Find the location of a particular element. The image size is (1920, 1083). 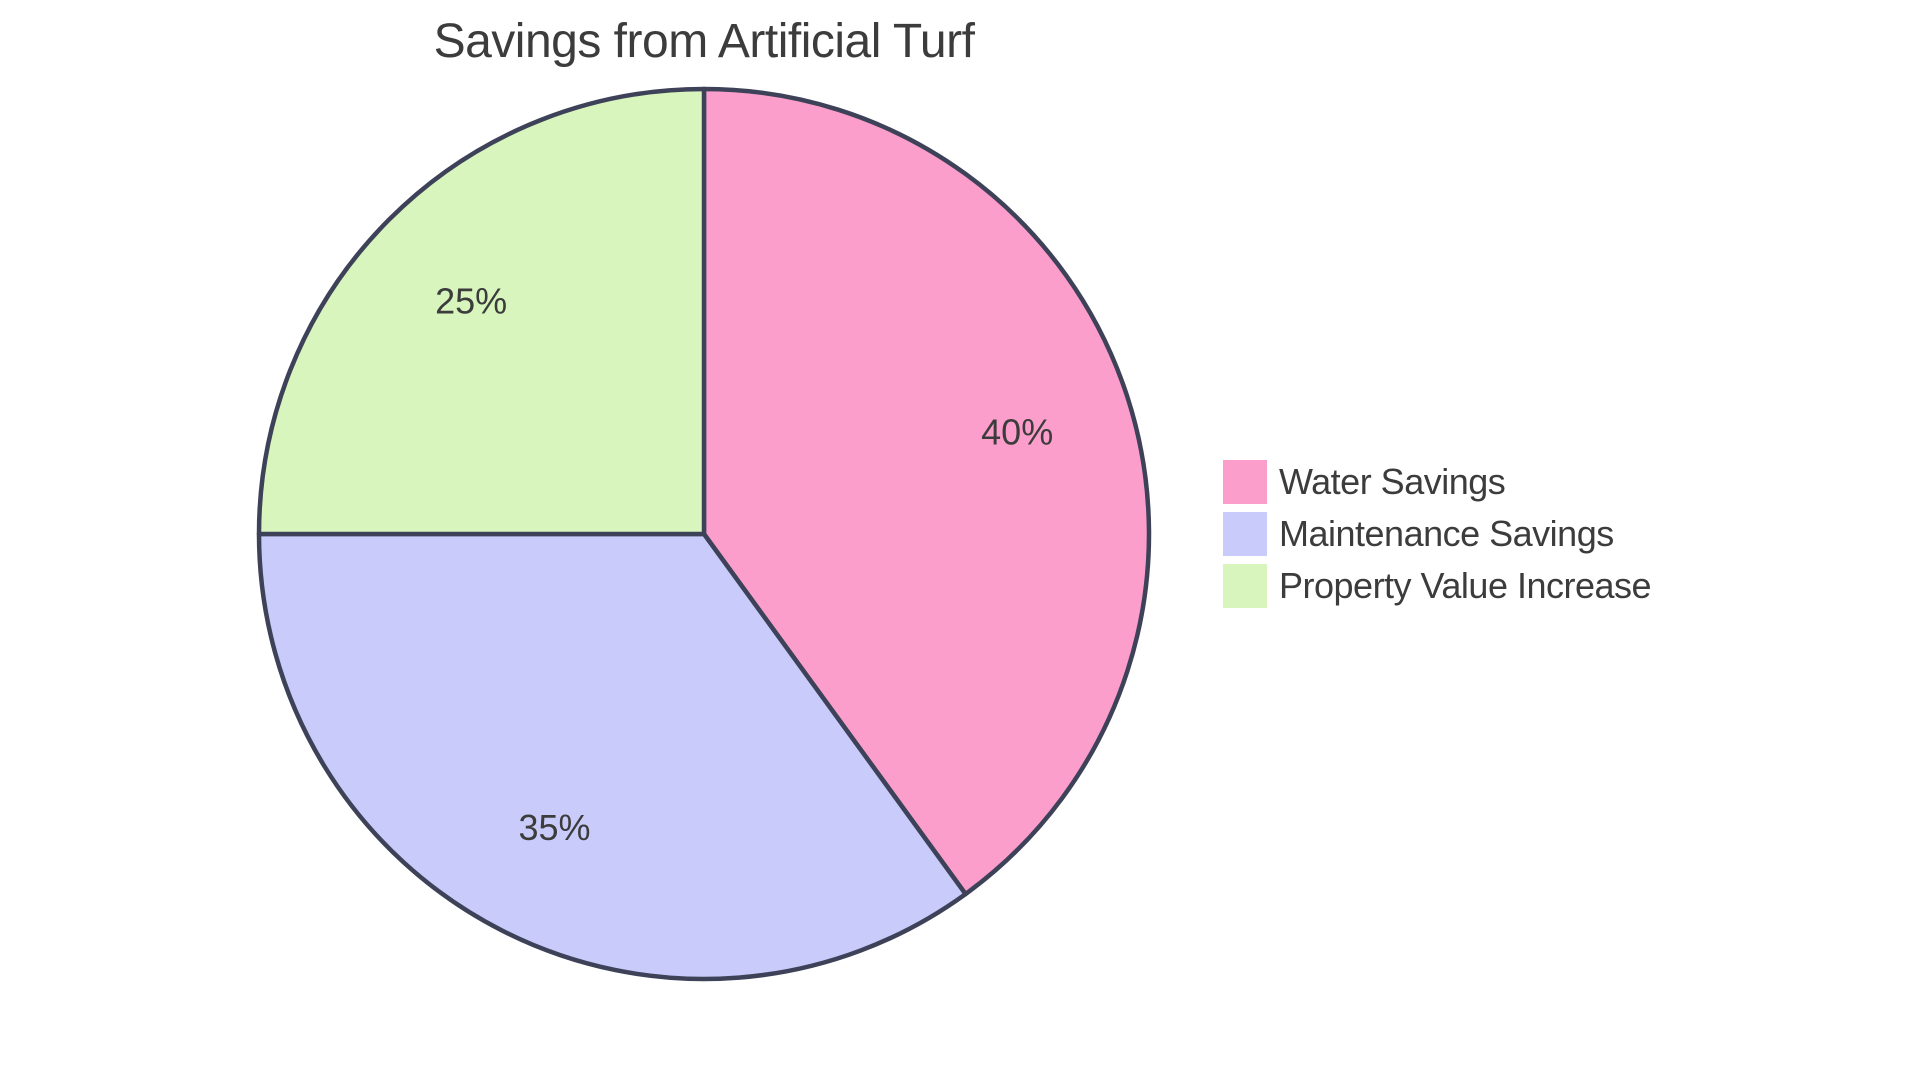

legend-label: Property Value Increase is located at coordinates (1465, 585).